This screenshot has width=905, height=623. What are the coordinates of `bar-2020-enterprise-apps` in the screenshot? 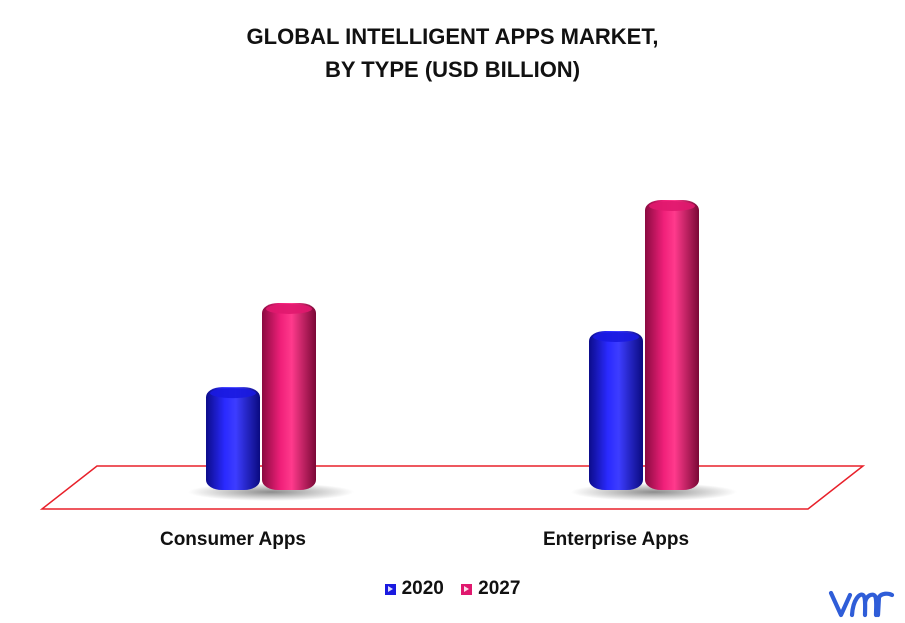 It's located at (616, 410).